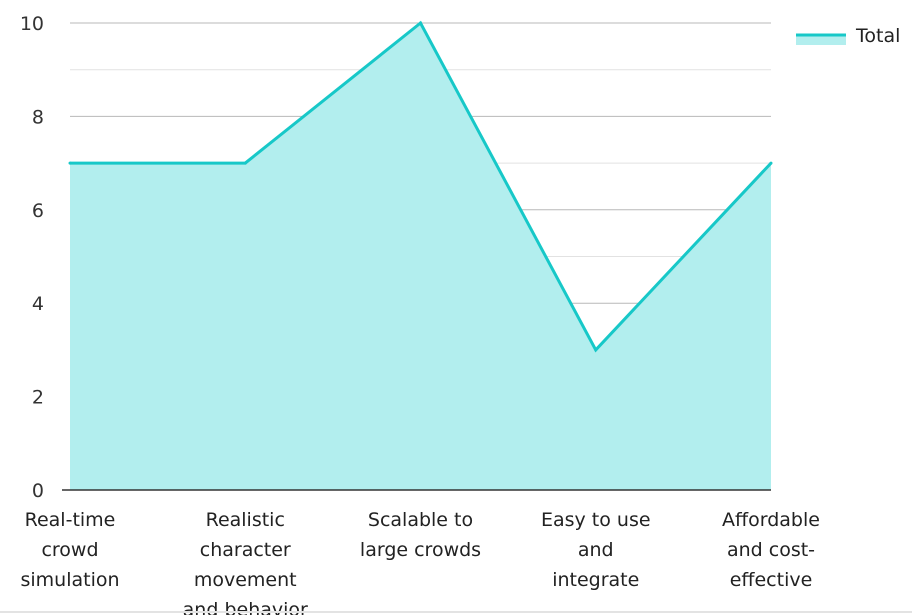  I want to click on x-tick-label-line: and cost-, so click(771, 550).